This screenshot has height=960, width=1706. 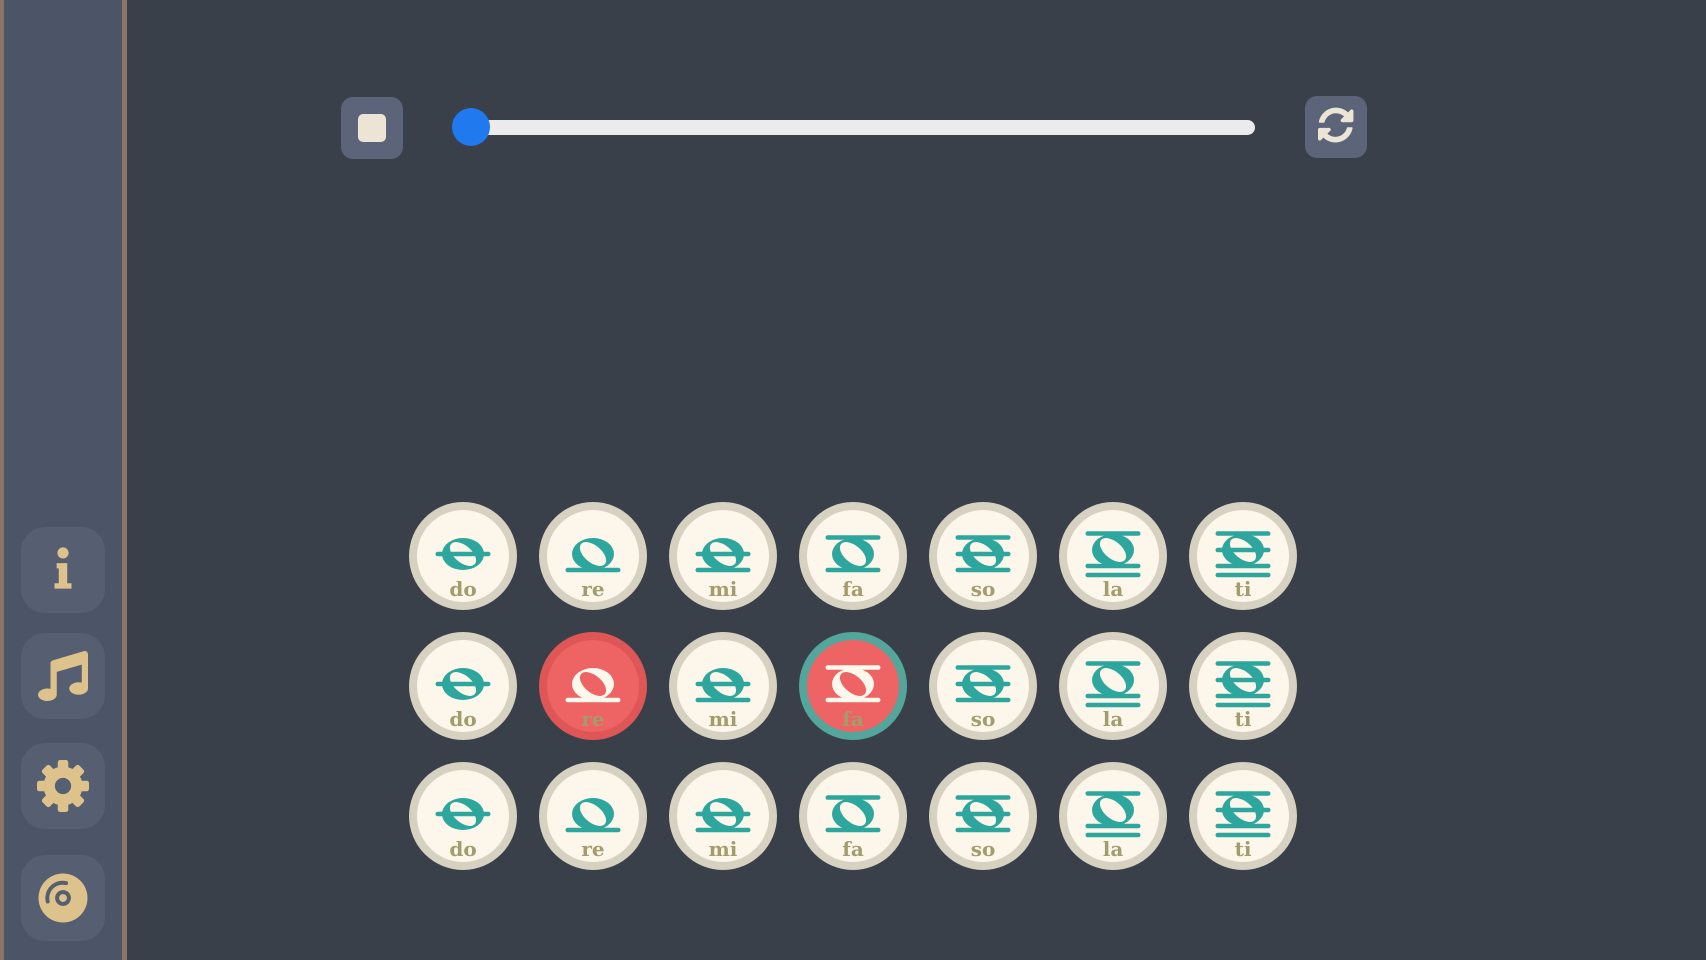 I want to click on note-button-ti-row3: ti, so click(x=1243, y=816).